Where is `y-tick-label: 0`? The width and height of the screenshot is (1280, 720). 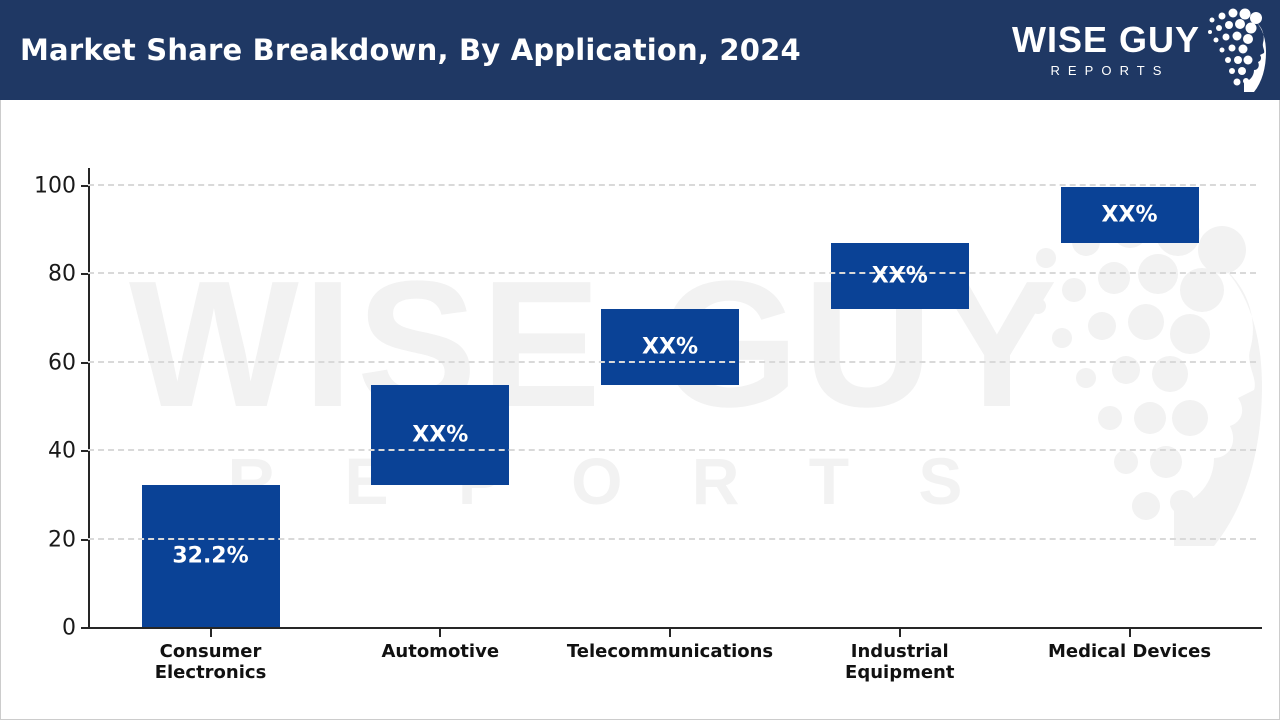
y-tick-label: 0 is located at coordinates (69, 628).